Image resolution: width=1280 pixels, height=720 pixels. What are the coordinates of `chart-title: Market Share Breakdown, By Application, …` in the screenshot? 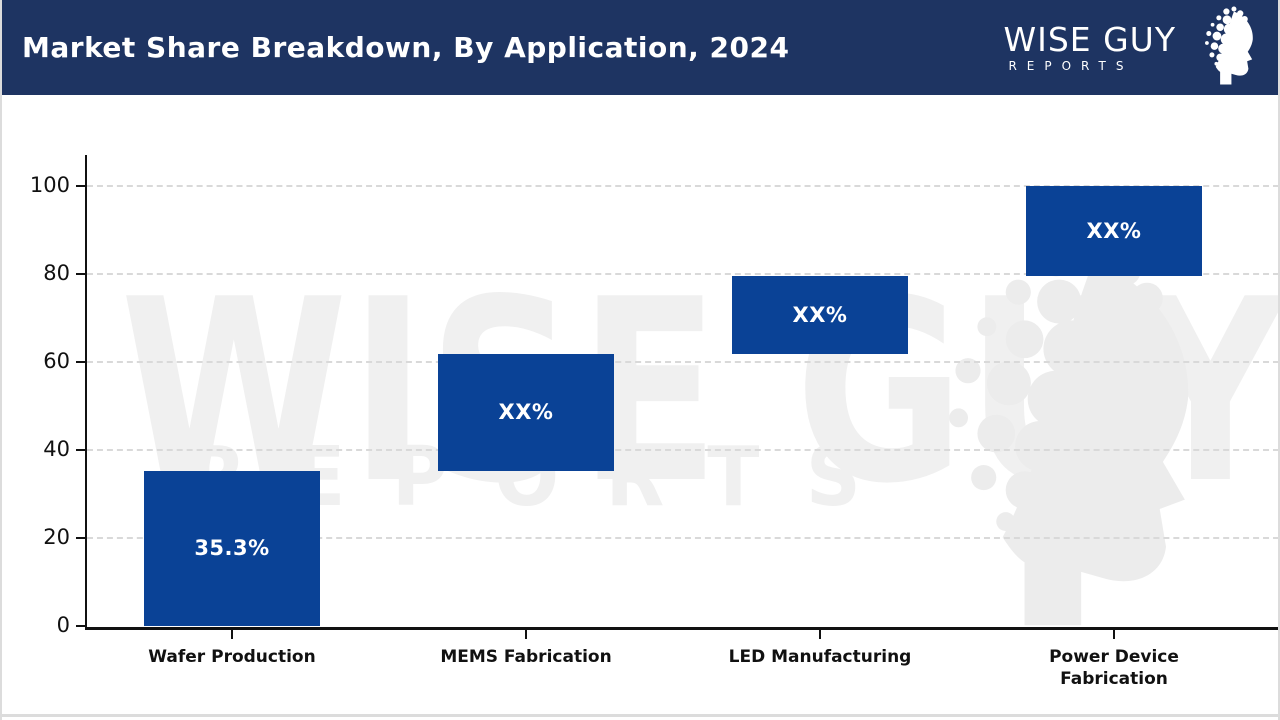 It's located at (406, 47).